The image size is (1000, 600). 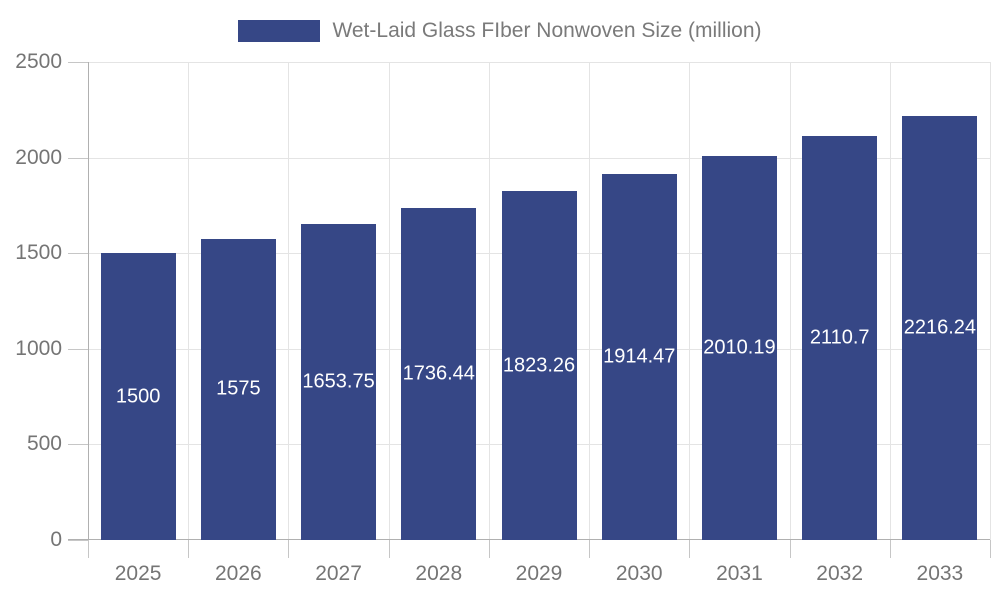 What do you see at coordinates (88, 301) in the screenshot?
I see `y-axis-line` at bounding box center [88, 301].